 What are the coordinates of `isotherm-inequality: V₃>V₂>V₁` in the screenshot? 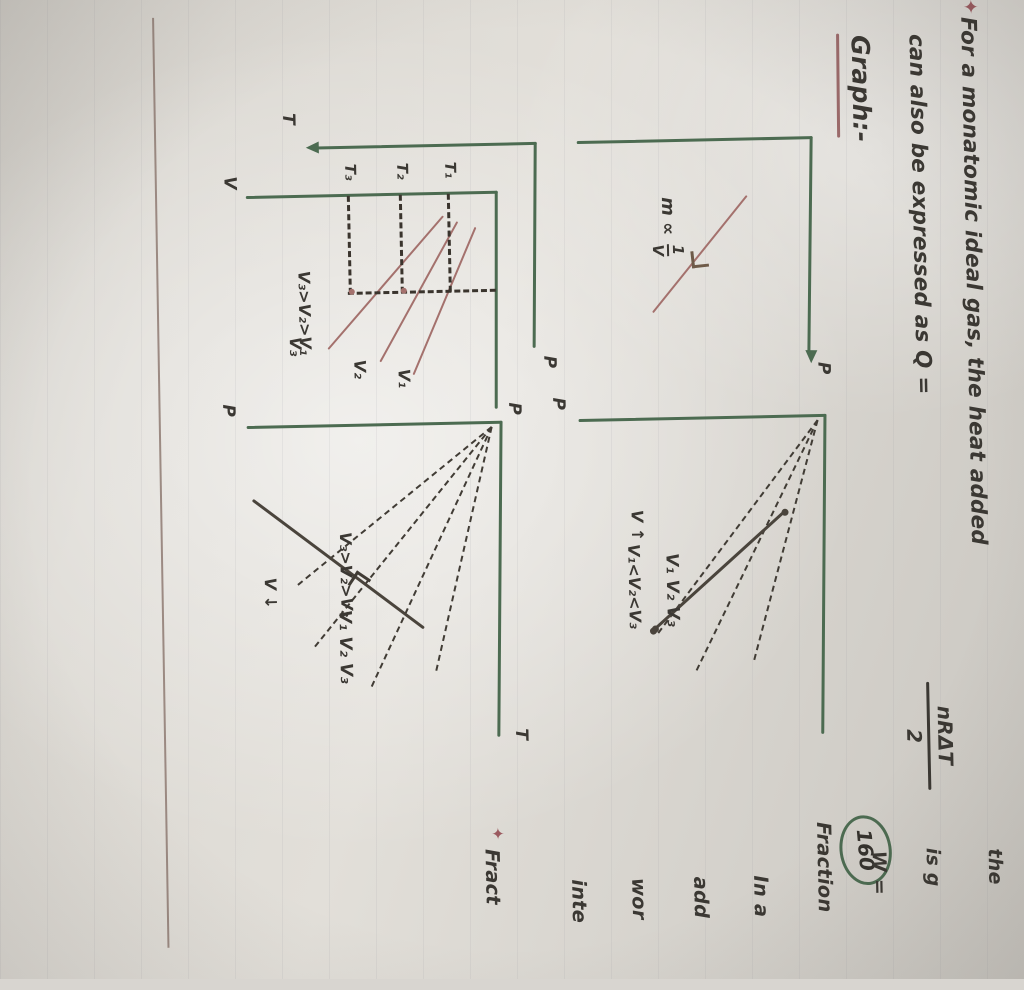 It's located at (304, 312).